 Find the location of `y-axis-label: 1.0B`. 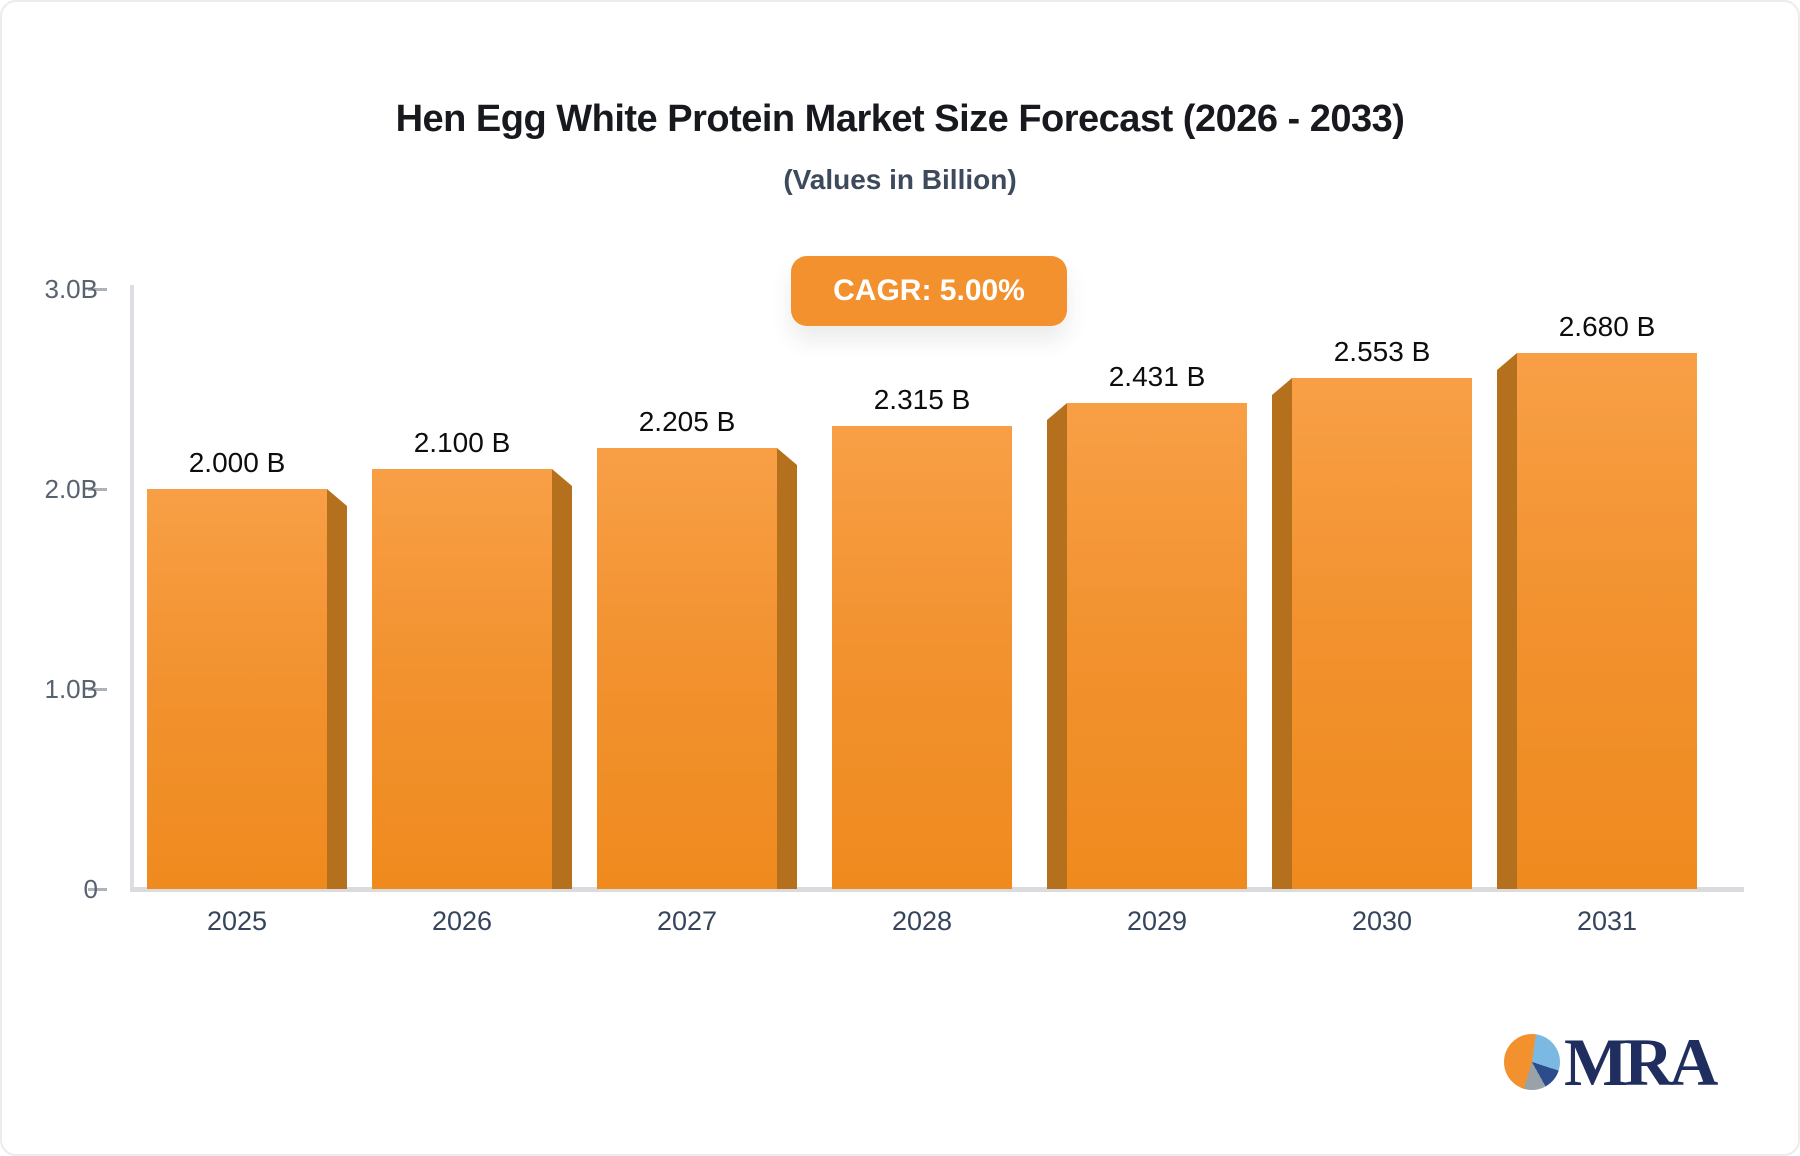

y-axis-label: 1.0B is located at coordinates (71, 689).